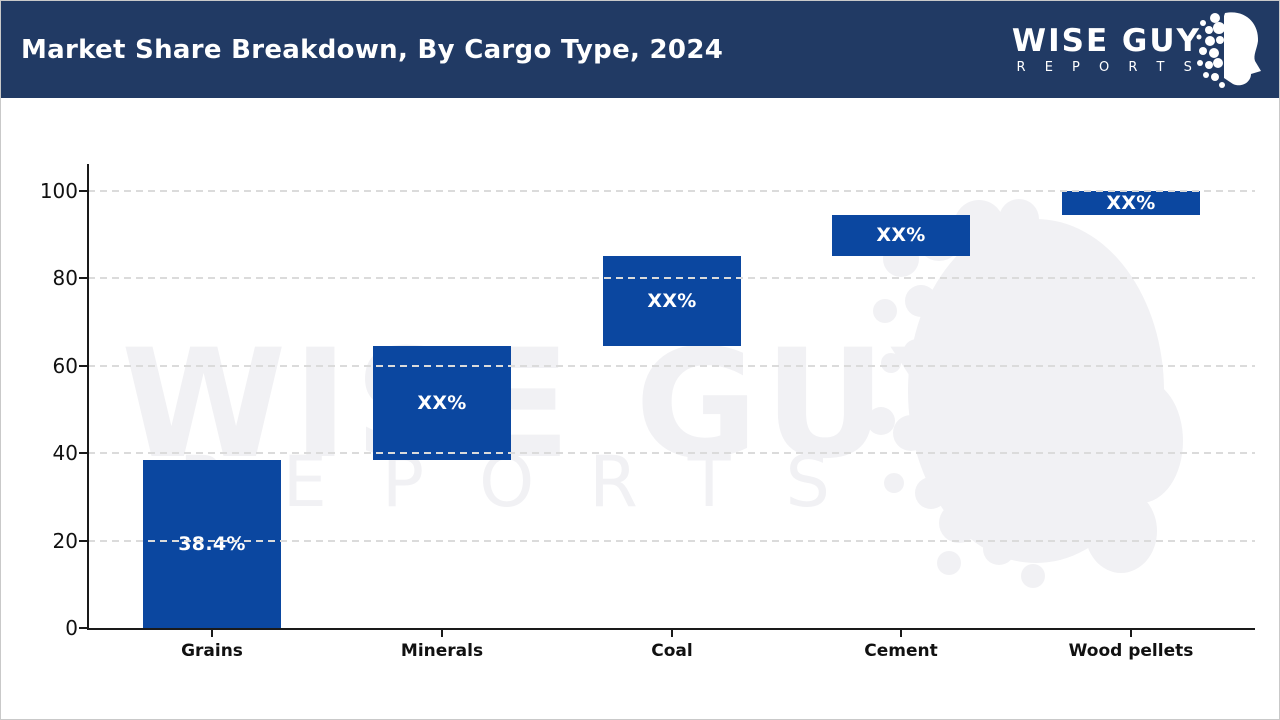 The image size is (1280, 720). I want to click on x-category-label: Minerals, so click(442, 651).